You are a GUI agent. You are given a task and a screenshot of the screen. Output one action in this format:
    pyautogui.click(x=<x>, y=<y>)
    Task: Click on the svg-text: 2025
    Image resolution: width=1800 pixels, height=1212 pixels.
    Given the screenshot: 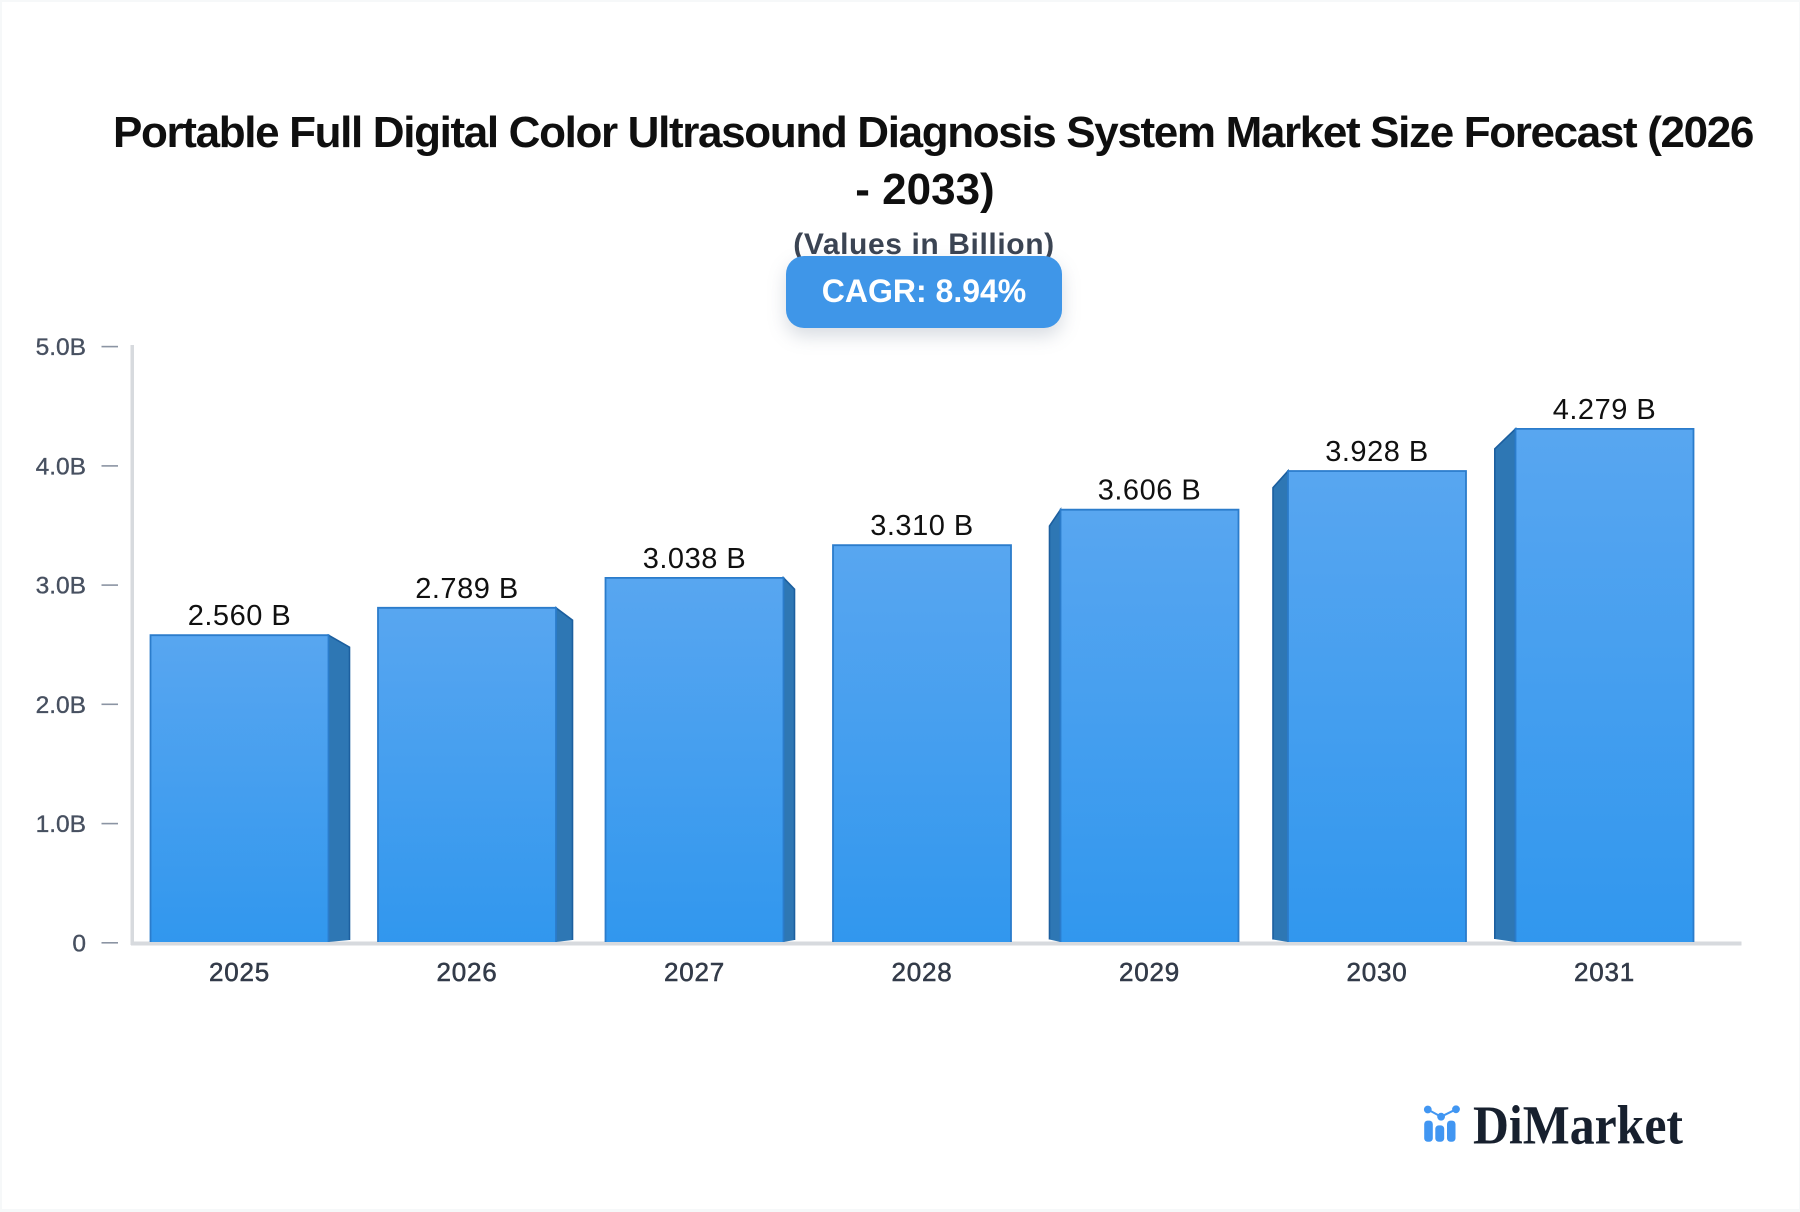 What is the action you would take?
    pyautogui.click(x=239, y=972)
    